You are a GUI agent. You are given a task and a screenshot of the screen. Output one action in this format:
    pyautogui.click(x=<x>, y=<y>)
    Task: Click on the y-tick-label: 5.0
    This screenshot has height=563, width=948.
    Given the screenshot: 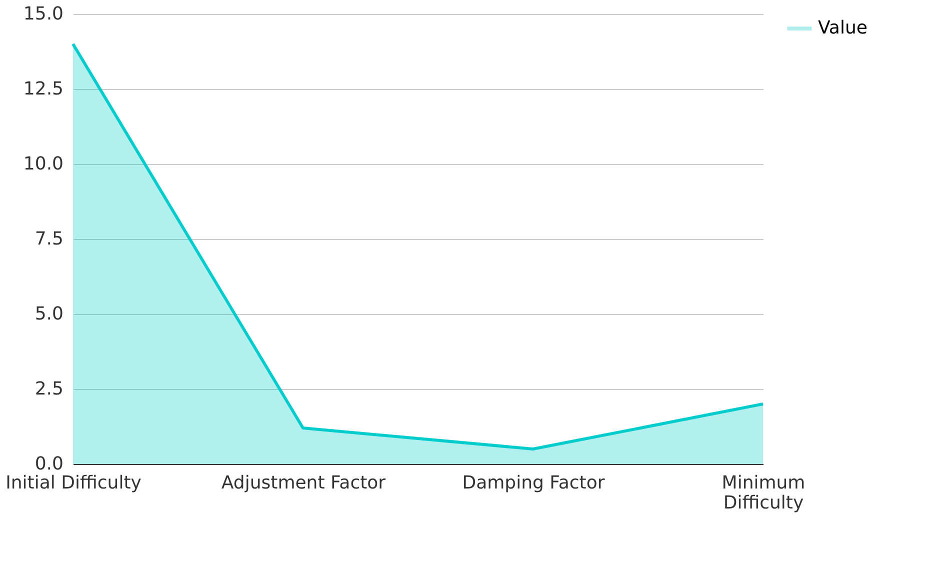 What is the action you would take?
    pyautogui.click(x=49, y=314)
    